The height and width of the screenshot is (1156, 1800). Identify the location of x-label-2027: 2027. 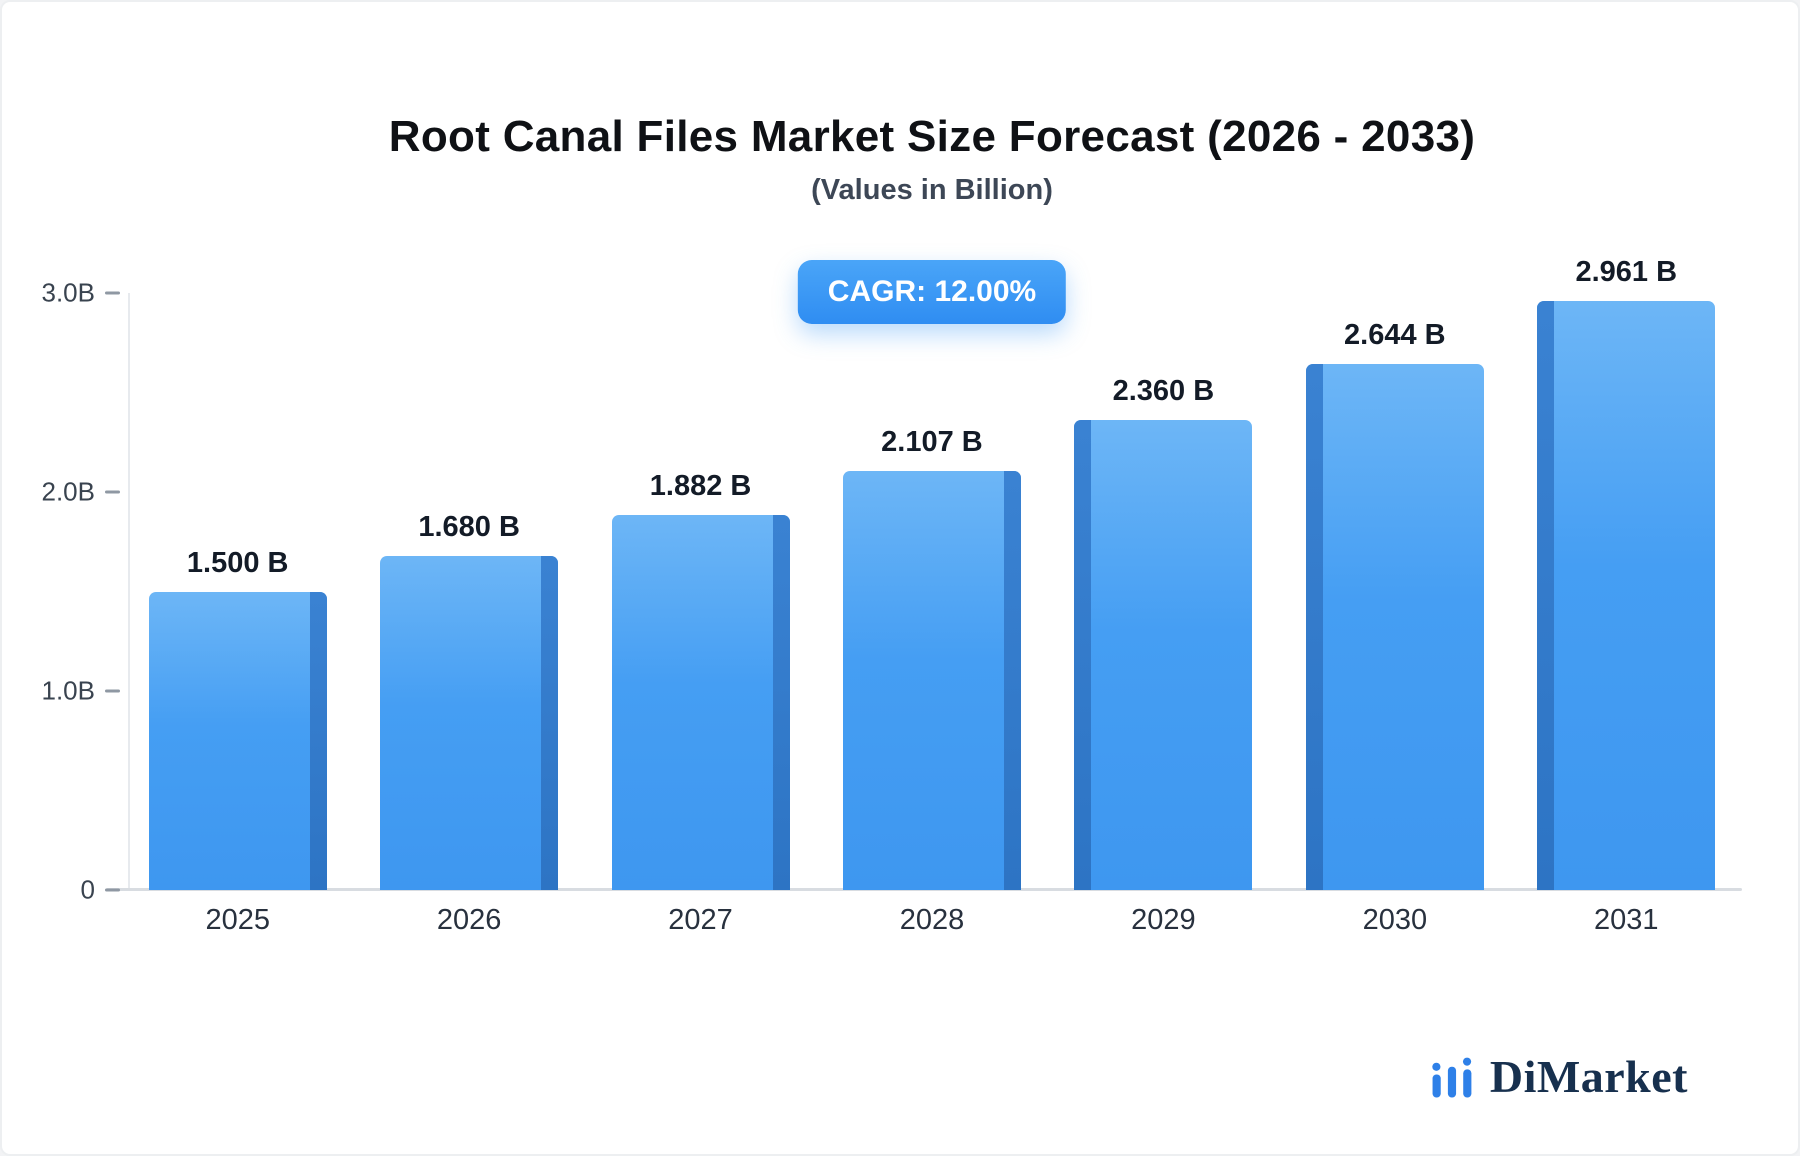
(700, 920).